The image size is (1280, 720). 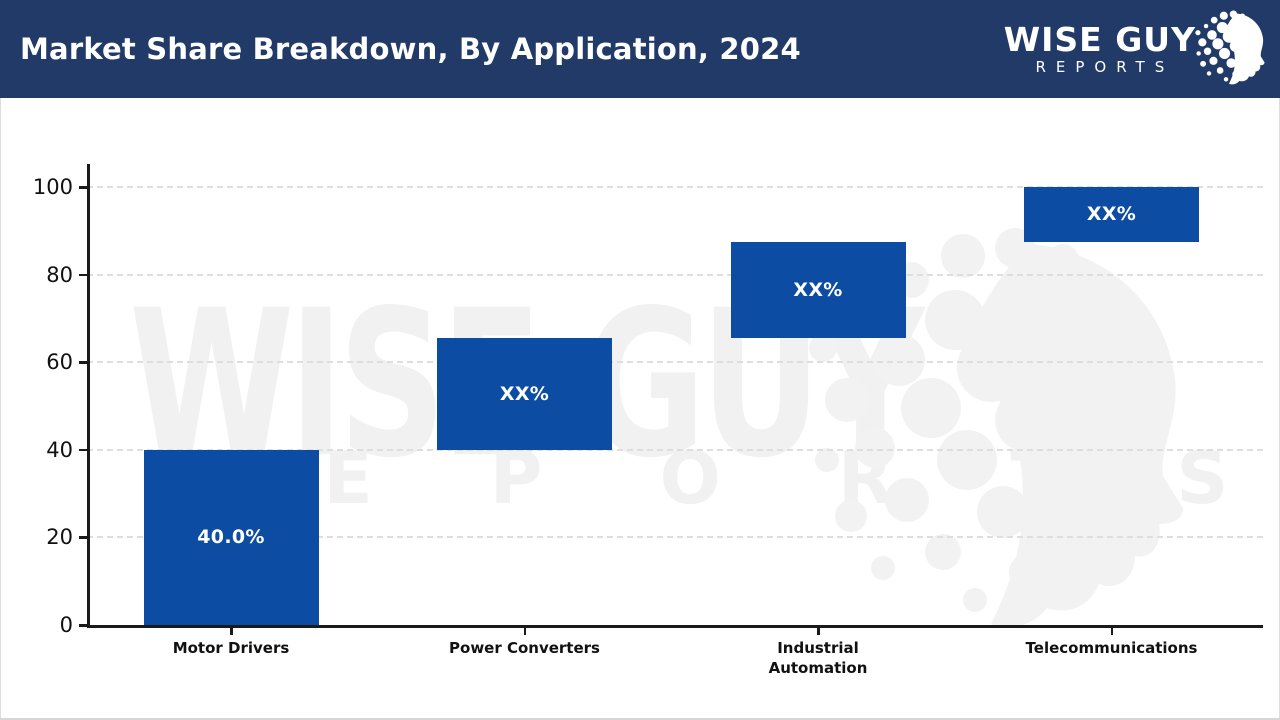 I want to click on x-category-label: Motor Drivers, so click(x=231, y=648).